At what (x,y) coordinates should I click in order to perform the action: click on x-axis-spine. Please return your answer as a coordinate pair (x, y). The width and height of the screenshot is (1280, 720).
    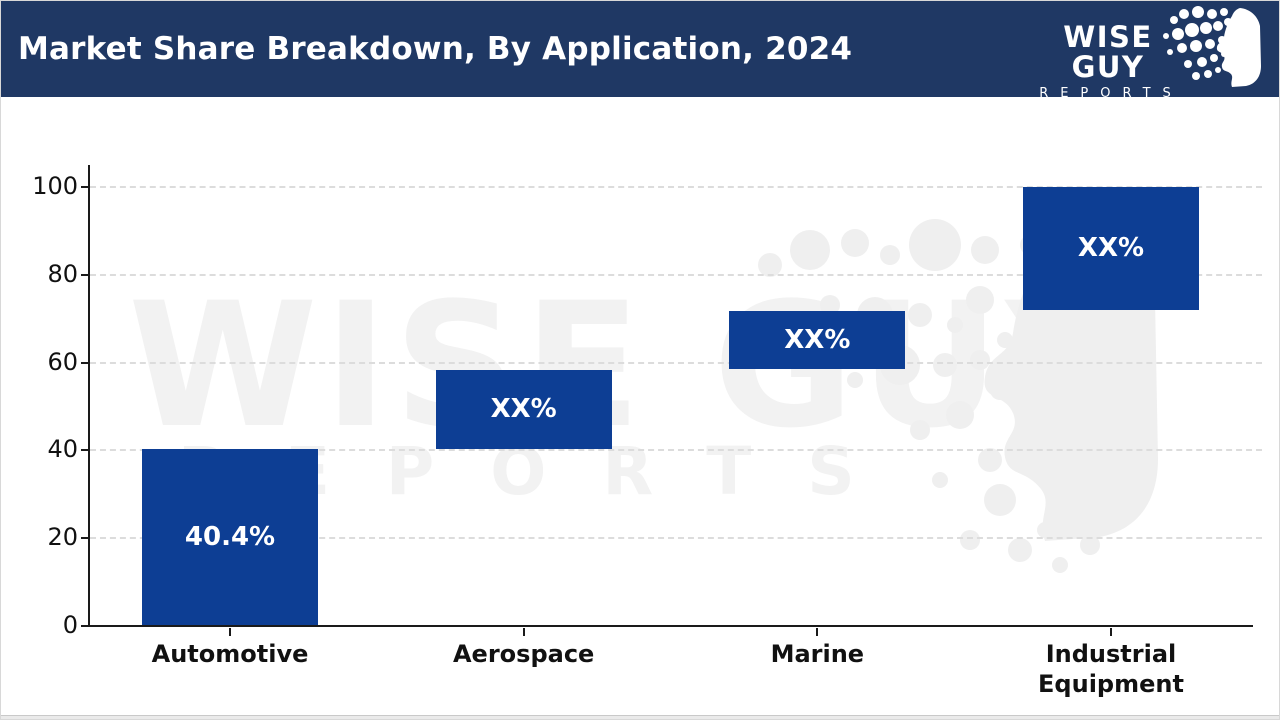
    Looking at the image, I should click on (670, 626).